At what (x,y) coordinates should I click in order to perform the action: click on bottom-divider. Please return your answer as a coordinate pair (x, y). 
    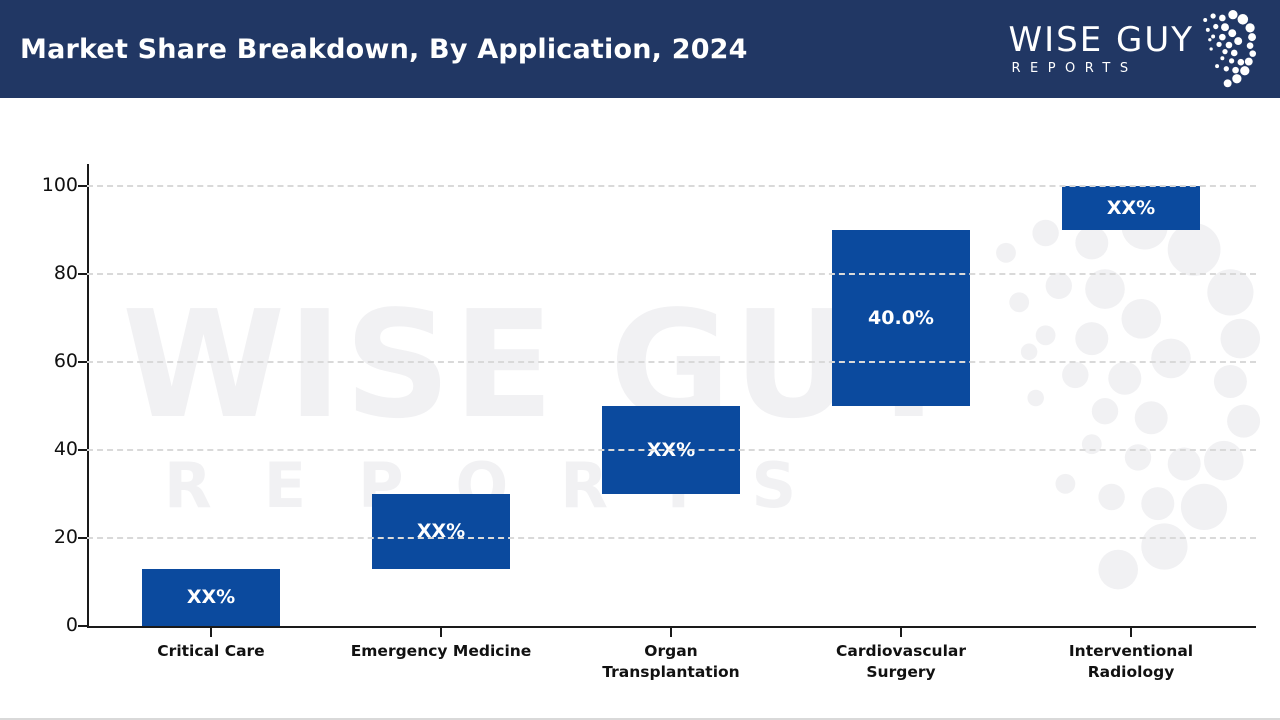
    Looking at the image, I should click on (640, 719).